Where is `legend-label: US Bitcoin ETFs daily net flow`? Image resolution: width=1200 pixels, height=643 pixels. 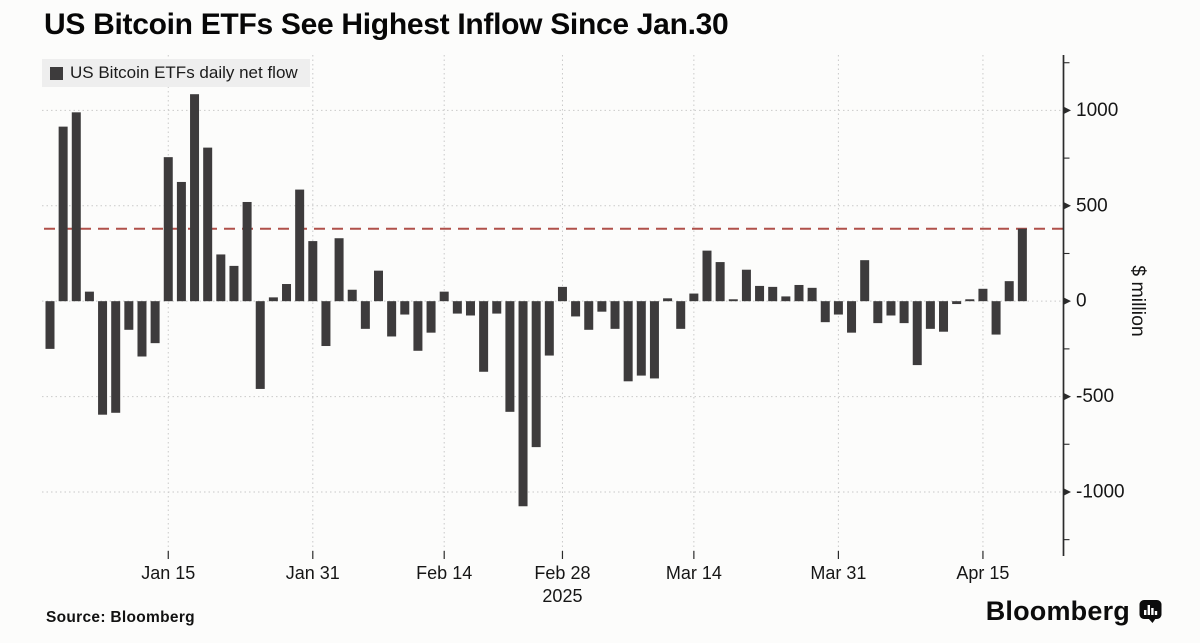 legend-label: US Bitcoin ETFs daily net flow is located at coordinates (184, 72).